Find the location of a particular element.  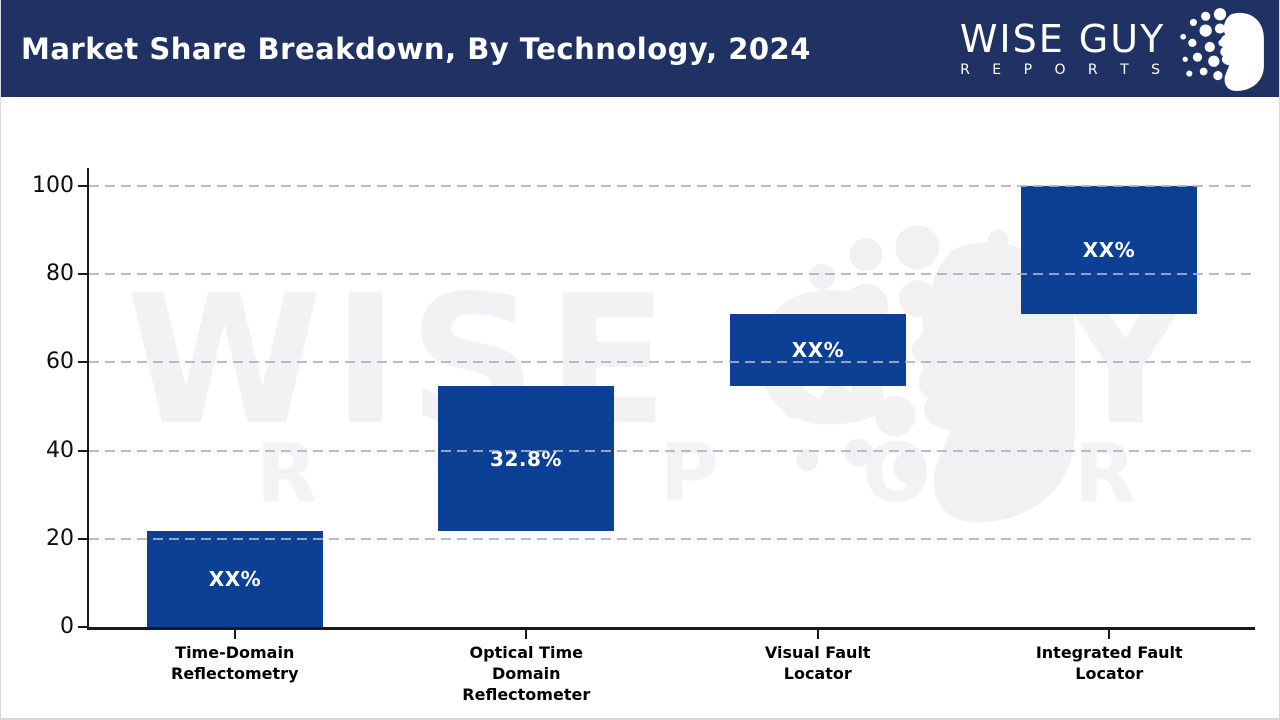

x-category-label: Integrated Fault Locator is located at coordinates (1109, 663).